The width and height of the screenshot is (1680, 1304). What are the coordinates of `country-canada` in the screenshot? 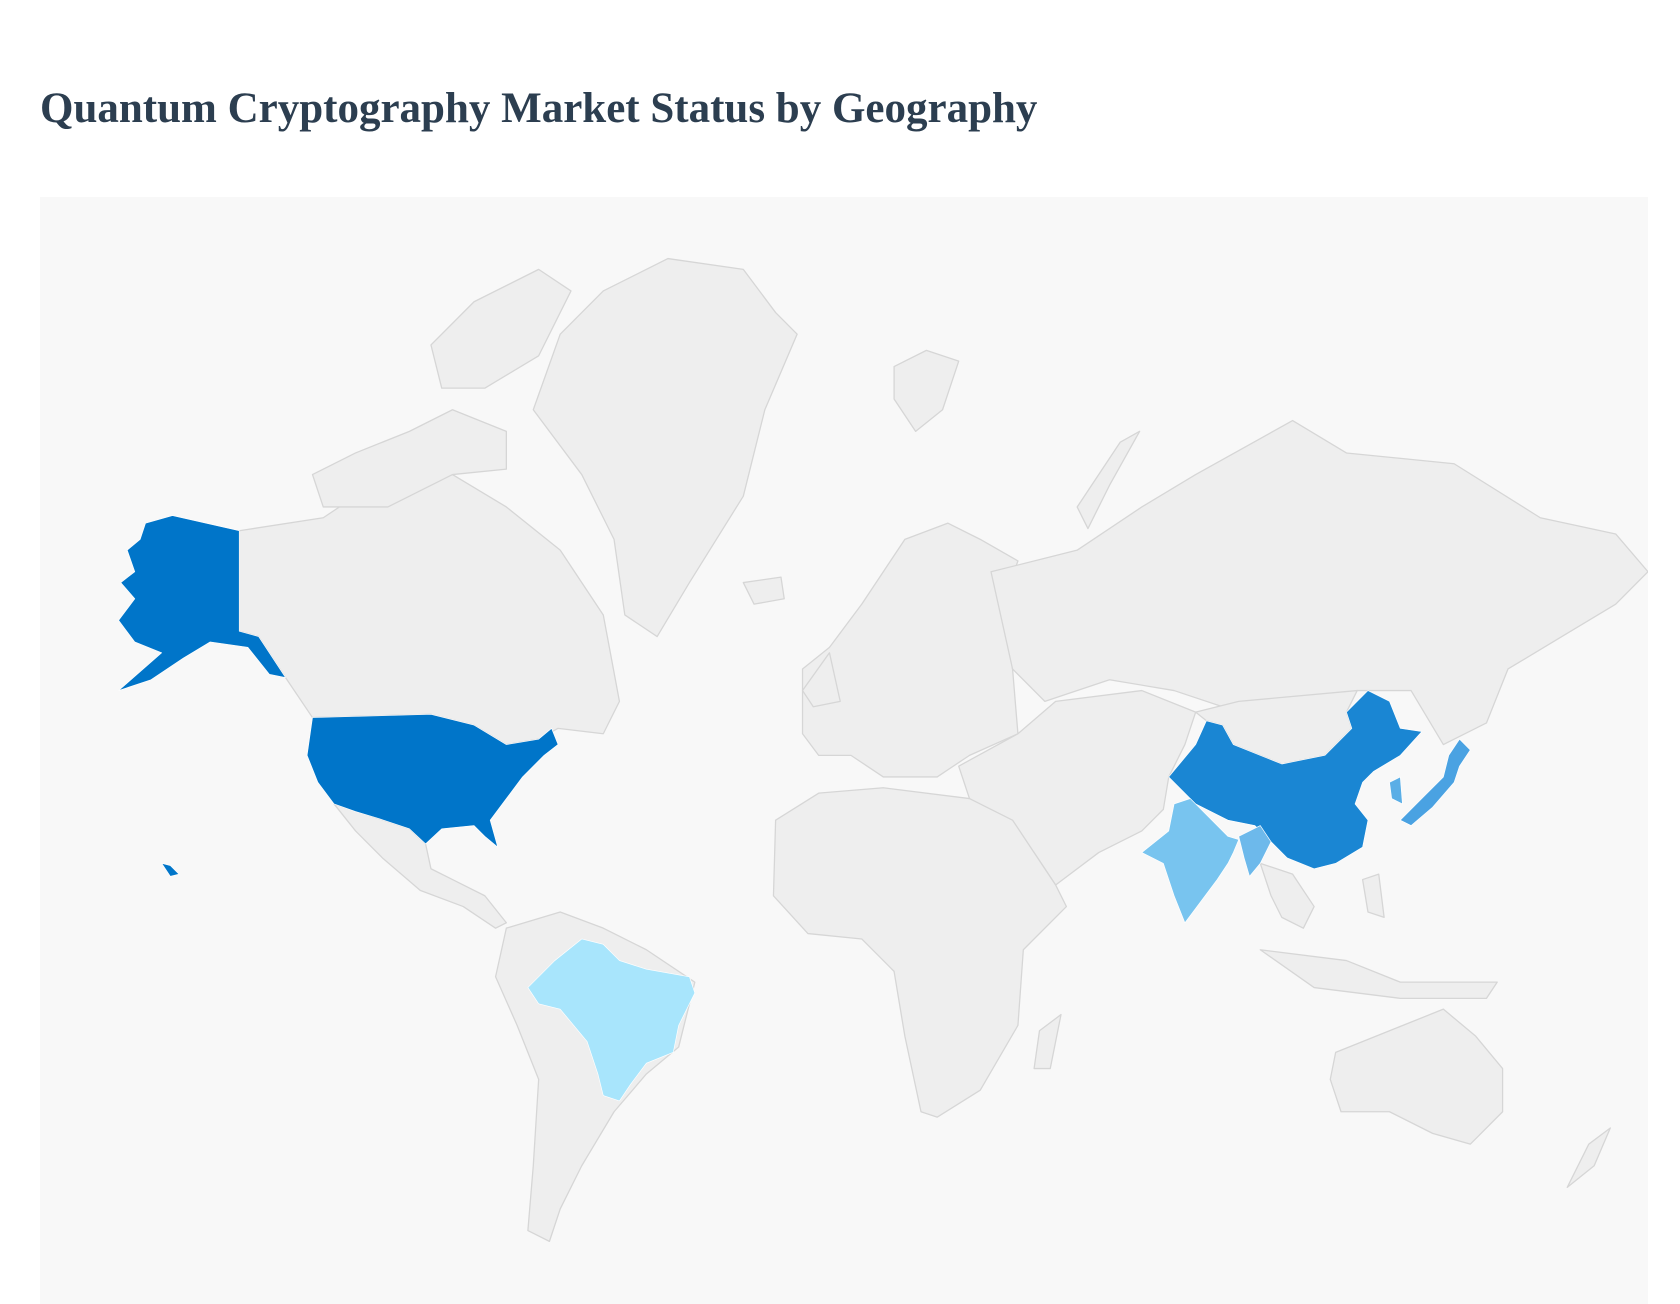 It's located at (429, 609).